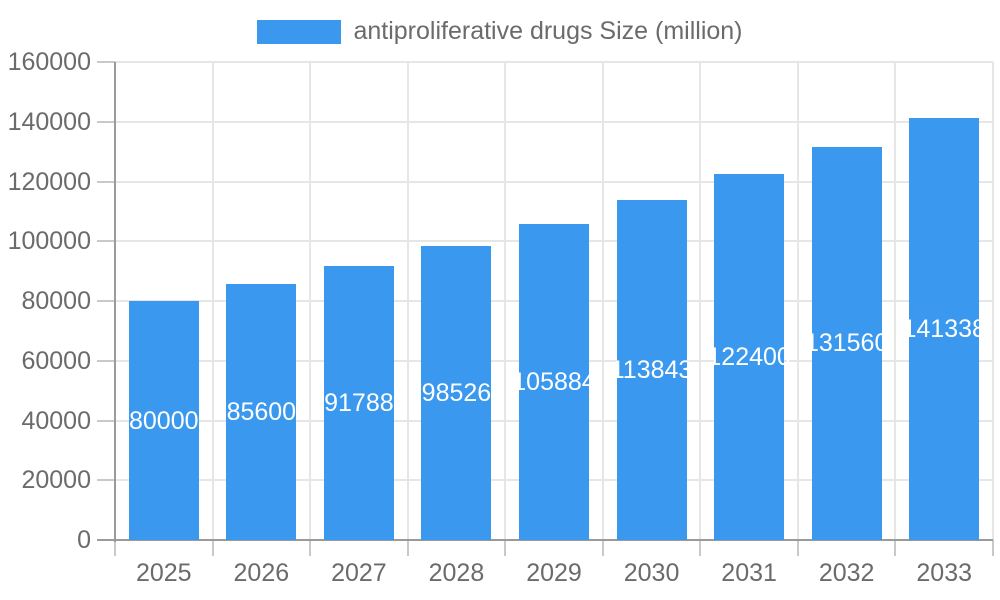 This screenshot has width=1000, height=600. Describe the element at coordinates (651, 369) in the screenshot. I see `bar-2030` at that location.